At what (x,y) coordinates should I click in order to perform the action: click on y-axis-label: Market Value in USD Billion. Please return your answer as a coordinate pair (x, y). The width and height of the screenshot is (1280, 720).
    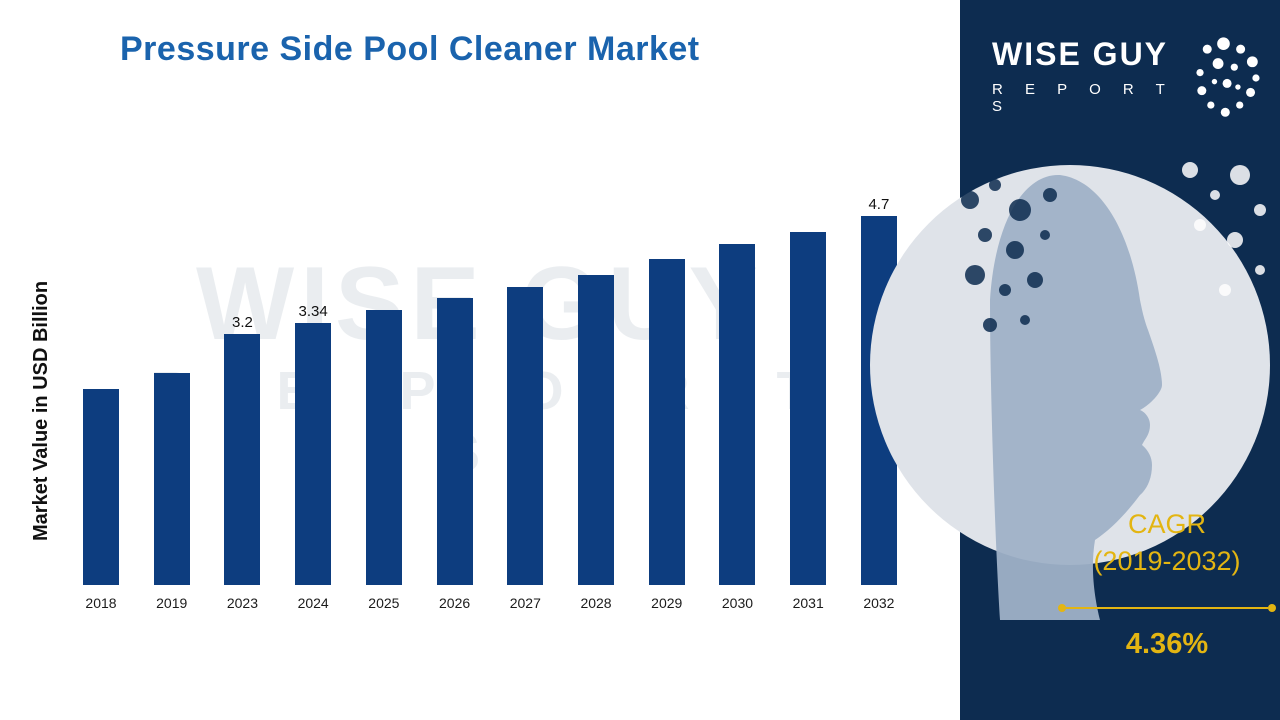
    Looking at the image, I should click on (41, 410).